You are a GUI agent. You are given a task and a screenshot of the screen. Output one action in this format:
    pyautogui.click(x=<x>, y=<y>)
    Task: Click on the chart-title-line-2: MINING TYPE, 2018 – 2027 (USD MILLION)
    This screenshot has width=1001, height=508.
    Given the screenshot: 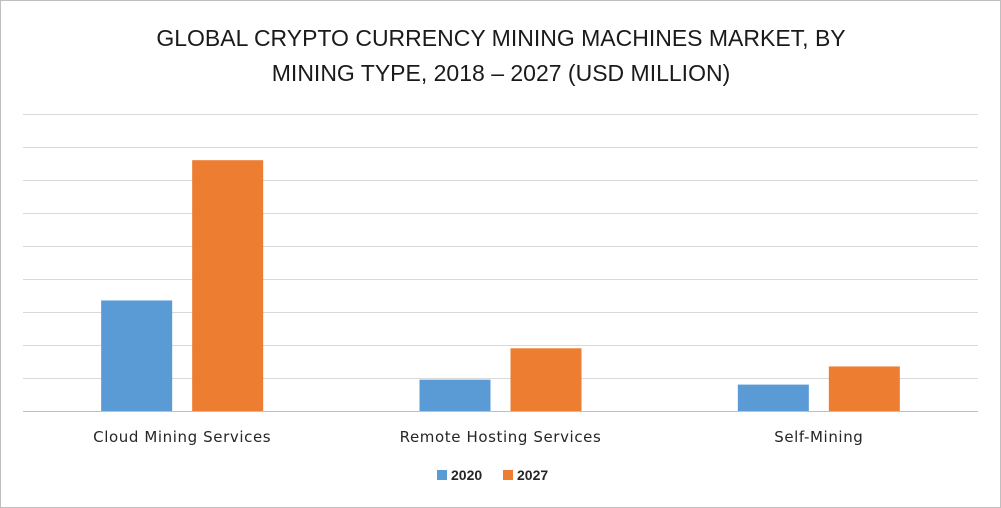 What is the action you would take?
    pyautogui.click(x=501, y=73)
    